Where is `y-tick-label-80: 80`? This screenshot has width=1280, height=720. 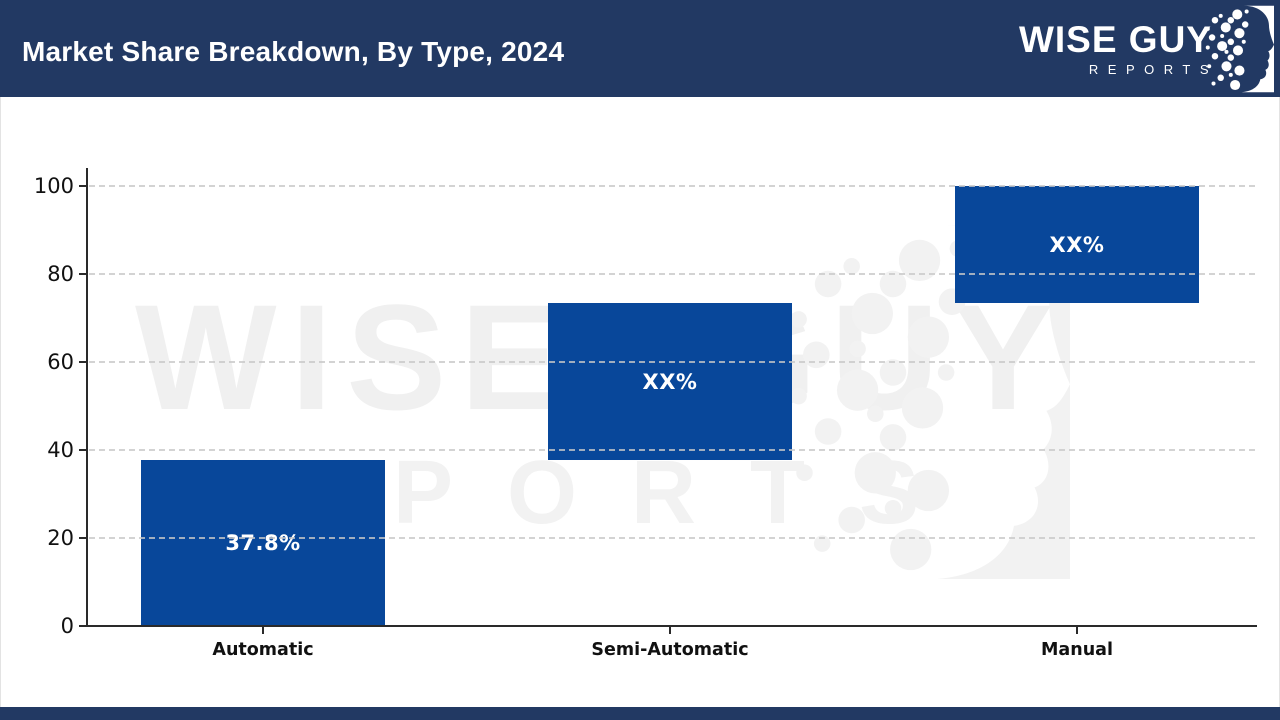 y-tick-label-80: 80 is located at coordinates (60, 274).